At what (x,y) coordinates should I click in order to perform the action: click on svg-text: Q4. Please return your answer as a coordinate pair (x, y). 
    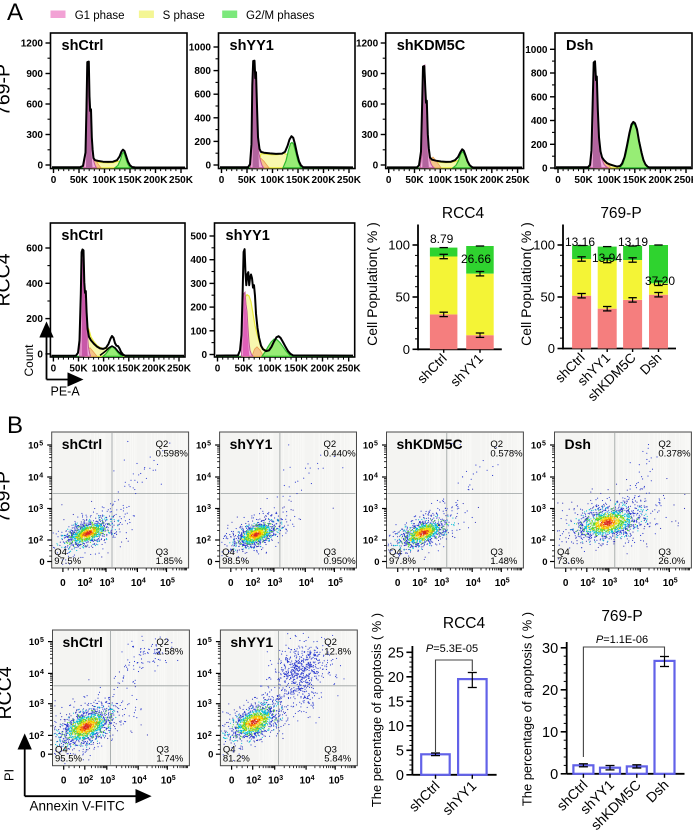
    Looking at the image, I should click on (60, 552).